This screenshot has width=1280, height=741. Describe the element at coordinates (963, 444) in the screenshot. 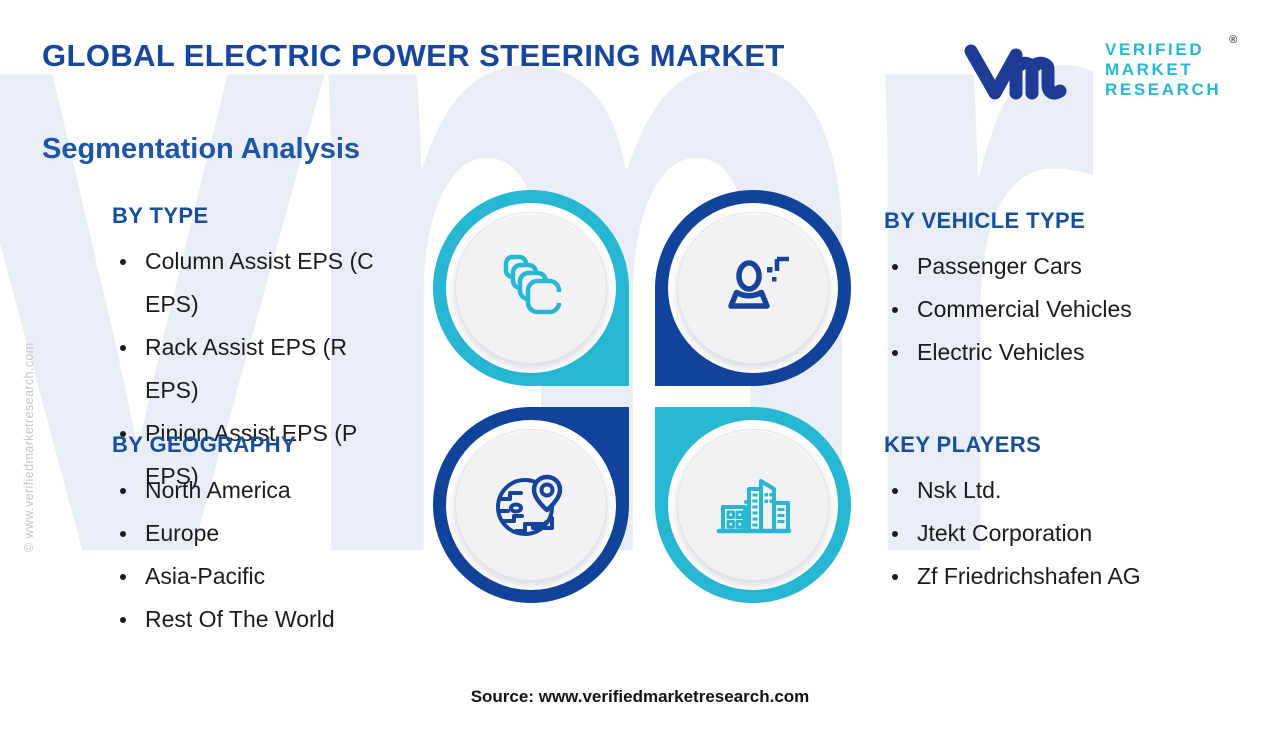

I see `section-heading: KEY PLAYERS` at that location.